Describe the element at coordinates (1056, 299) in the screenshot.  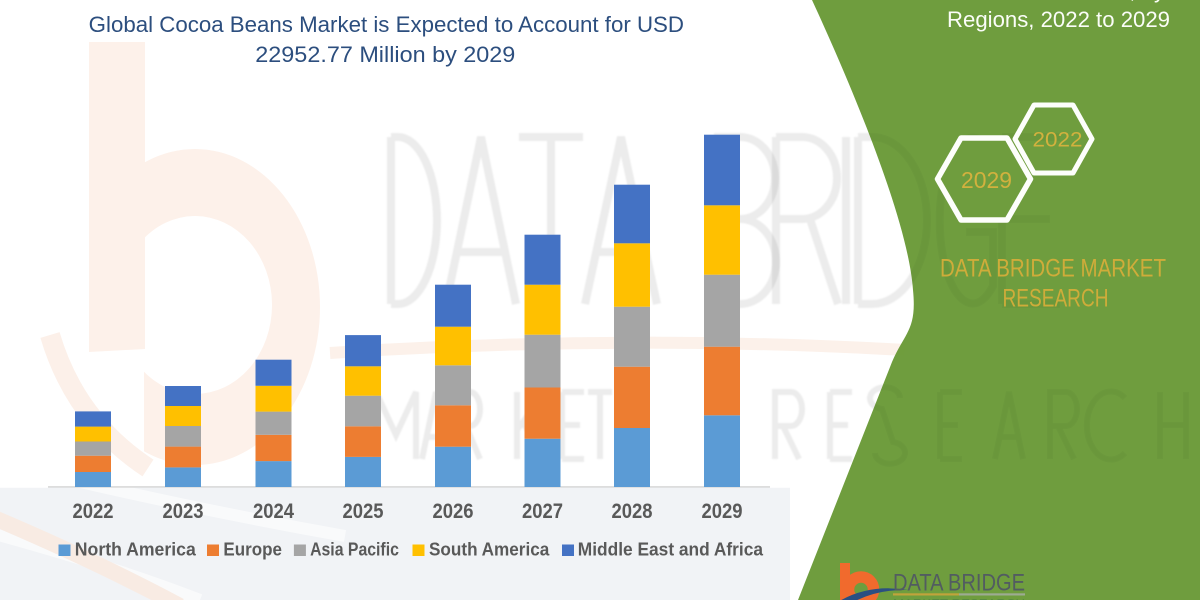
I see `svg-text: RESEARCH` at that location.